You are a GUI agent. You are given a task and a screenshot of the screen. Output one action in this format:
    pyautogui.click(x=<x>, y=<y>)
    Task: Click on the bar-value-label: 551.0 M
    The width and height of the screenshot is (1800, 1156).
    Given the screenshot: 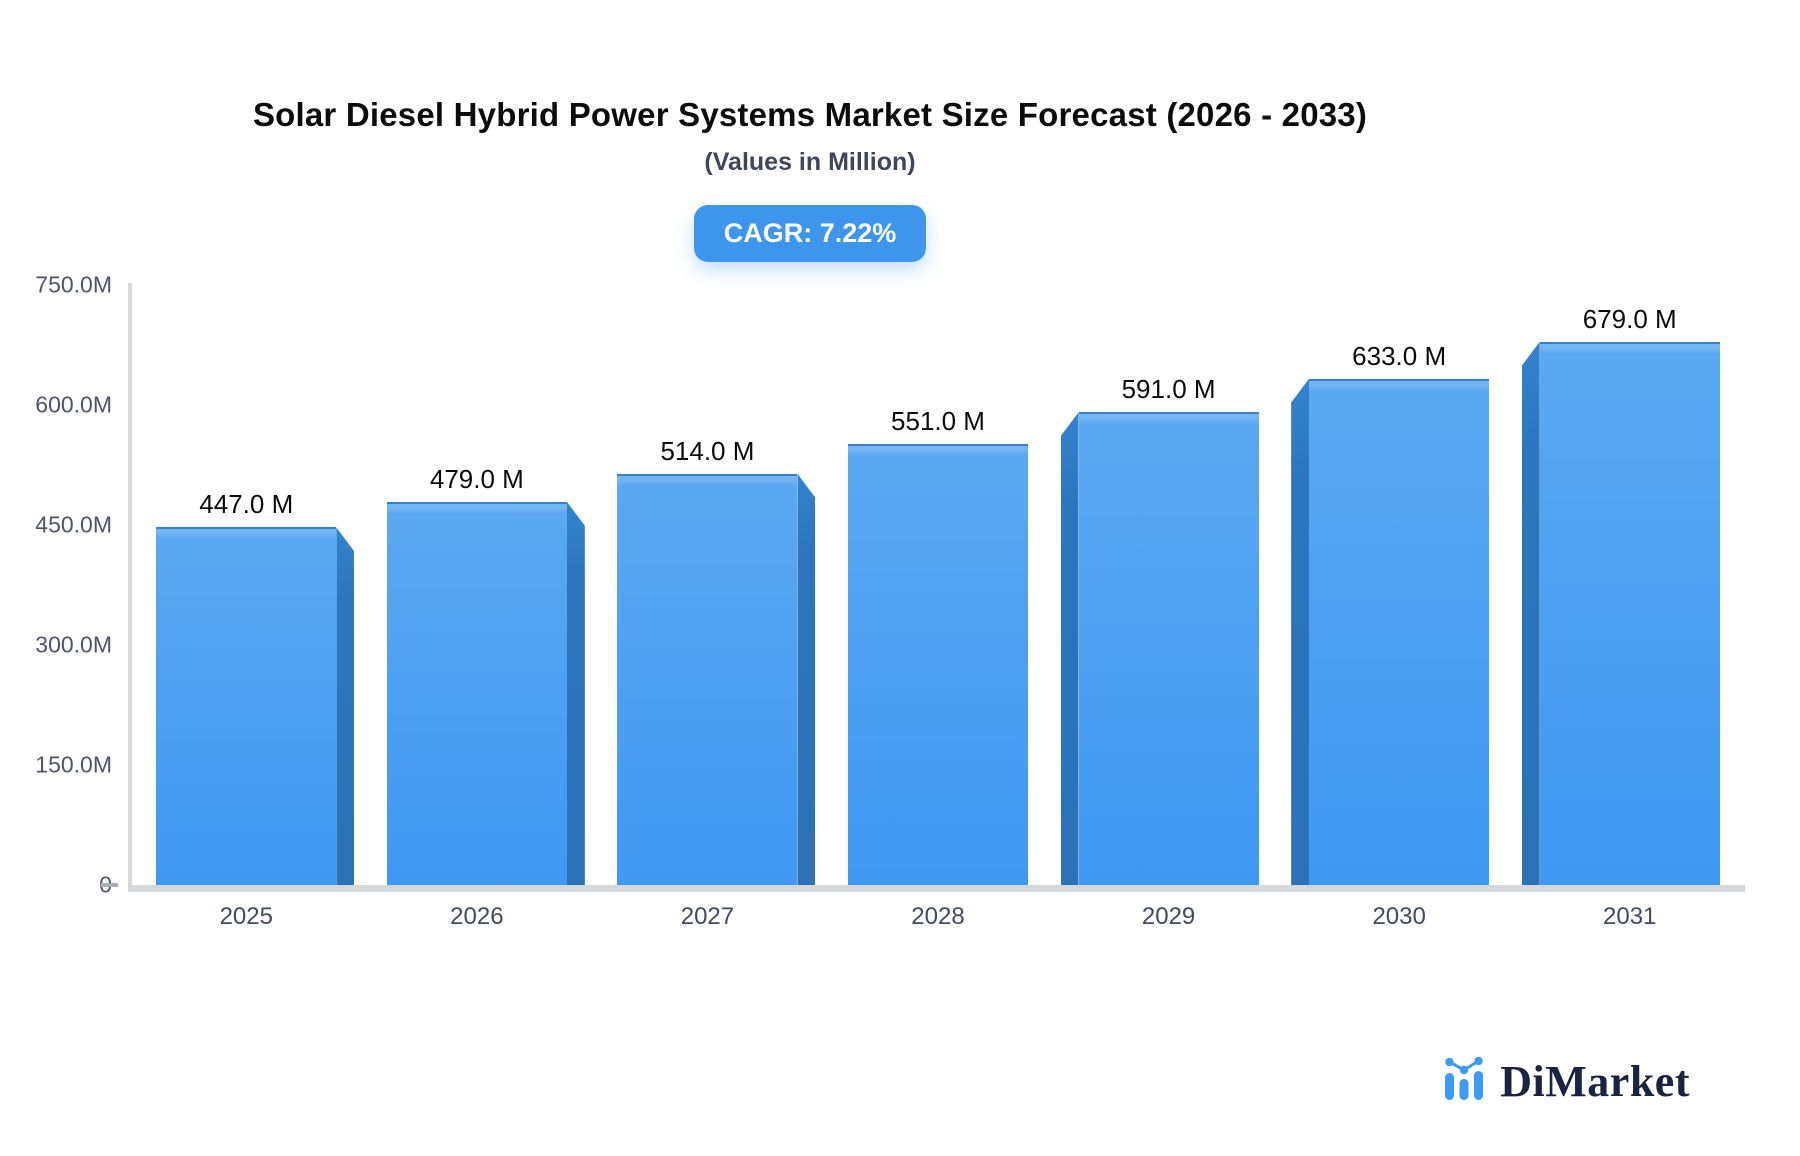 What is the action you would take?
    pyautogui.click(x=938, y=421)
    